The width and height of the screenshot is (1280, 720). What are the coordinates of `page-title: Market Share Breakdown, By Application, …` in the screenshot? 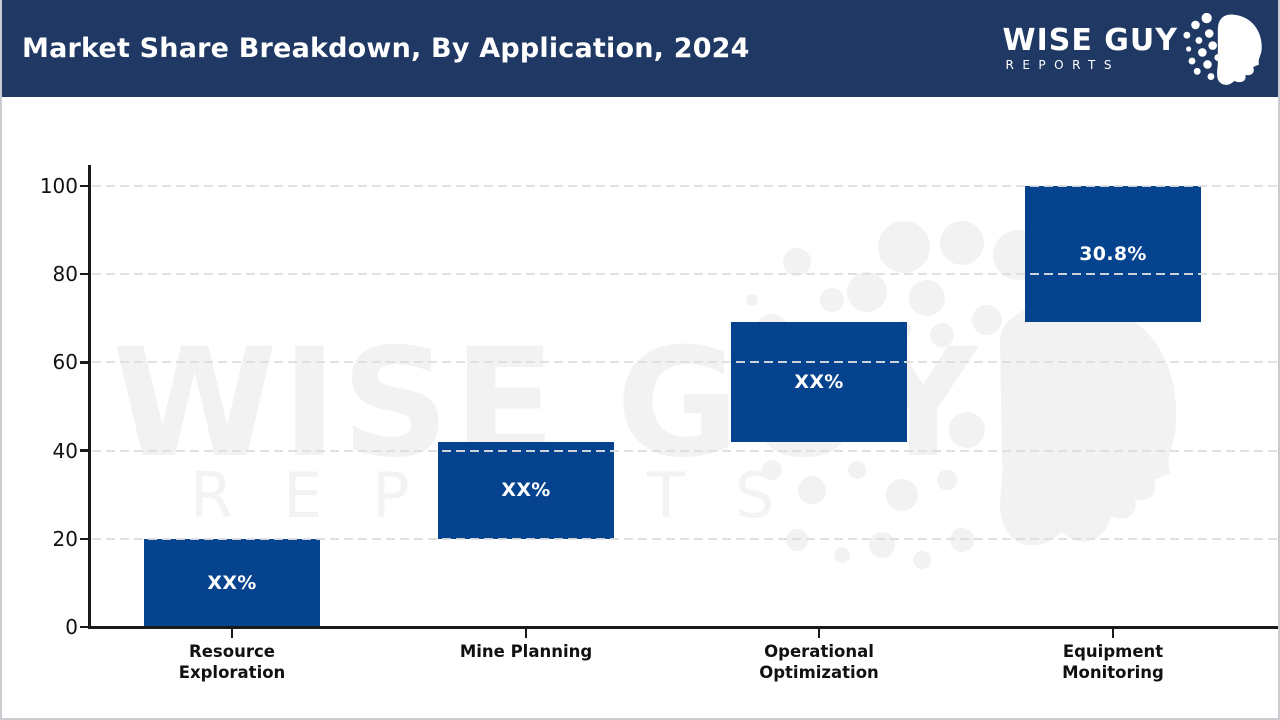 It's located at (386, 48).